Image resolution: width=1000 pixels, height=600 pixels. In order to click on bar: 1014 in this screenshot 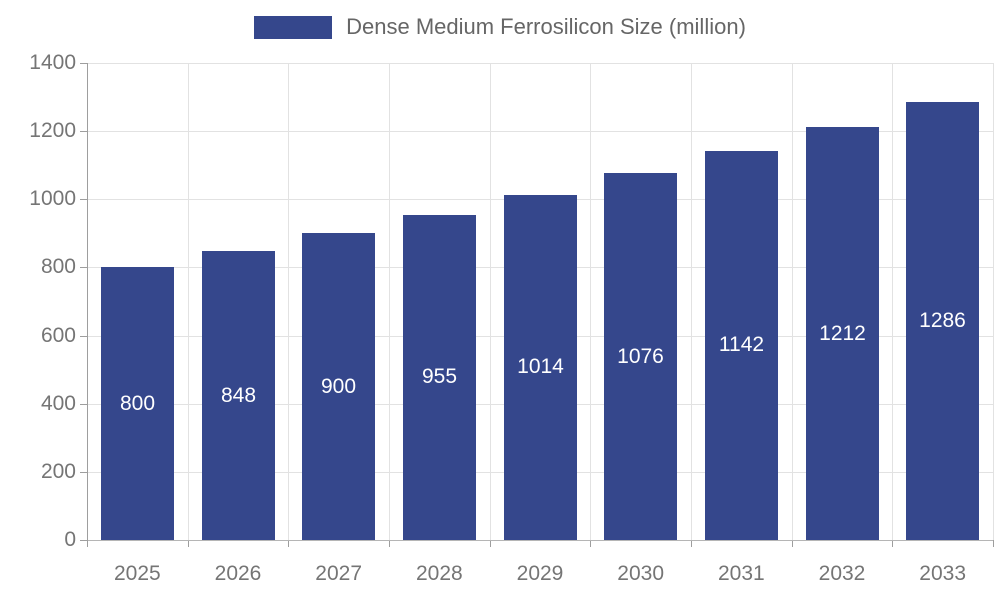, I will do `click(540, 367)`.